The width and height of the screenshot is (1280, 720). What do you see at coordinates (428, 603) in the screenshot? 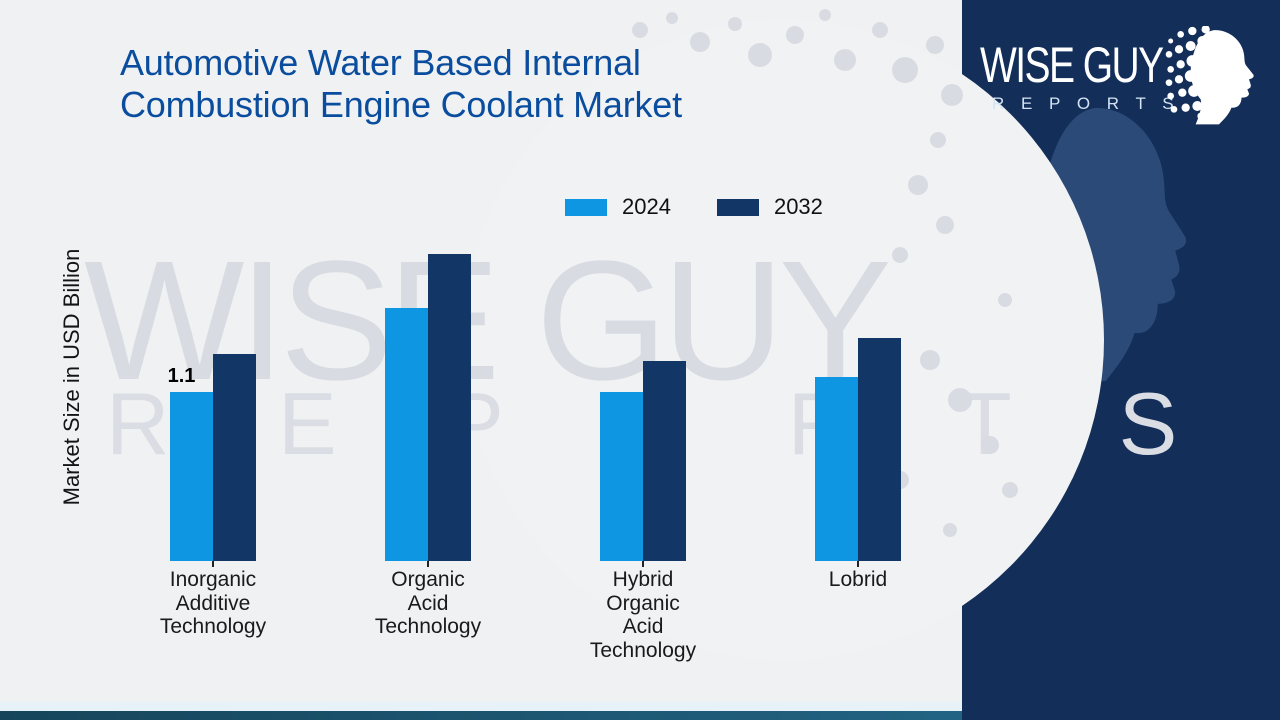
I see `category-label-1: Organic Acid Technology` at bounding box center [428, 603].